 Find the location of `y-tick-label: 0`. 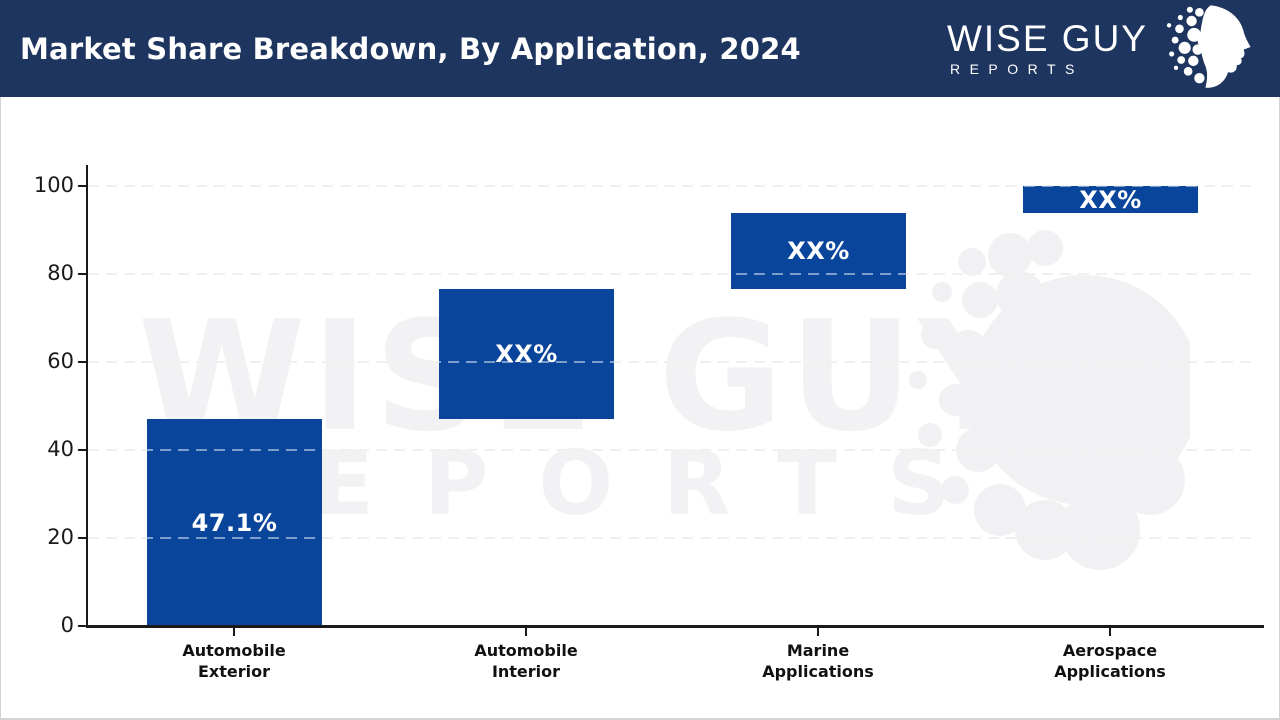

y-tick-label: 0 is located at coordinates (67, 625).